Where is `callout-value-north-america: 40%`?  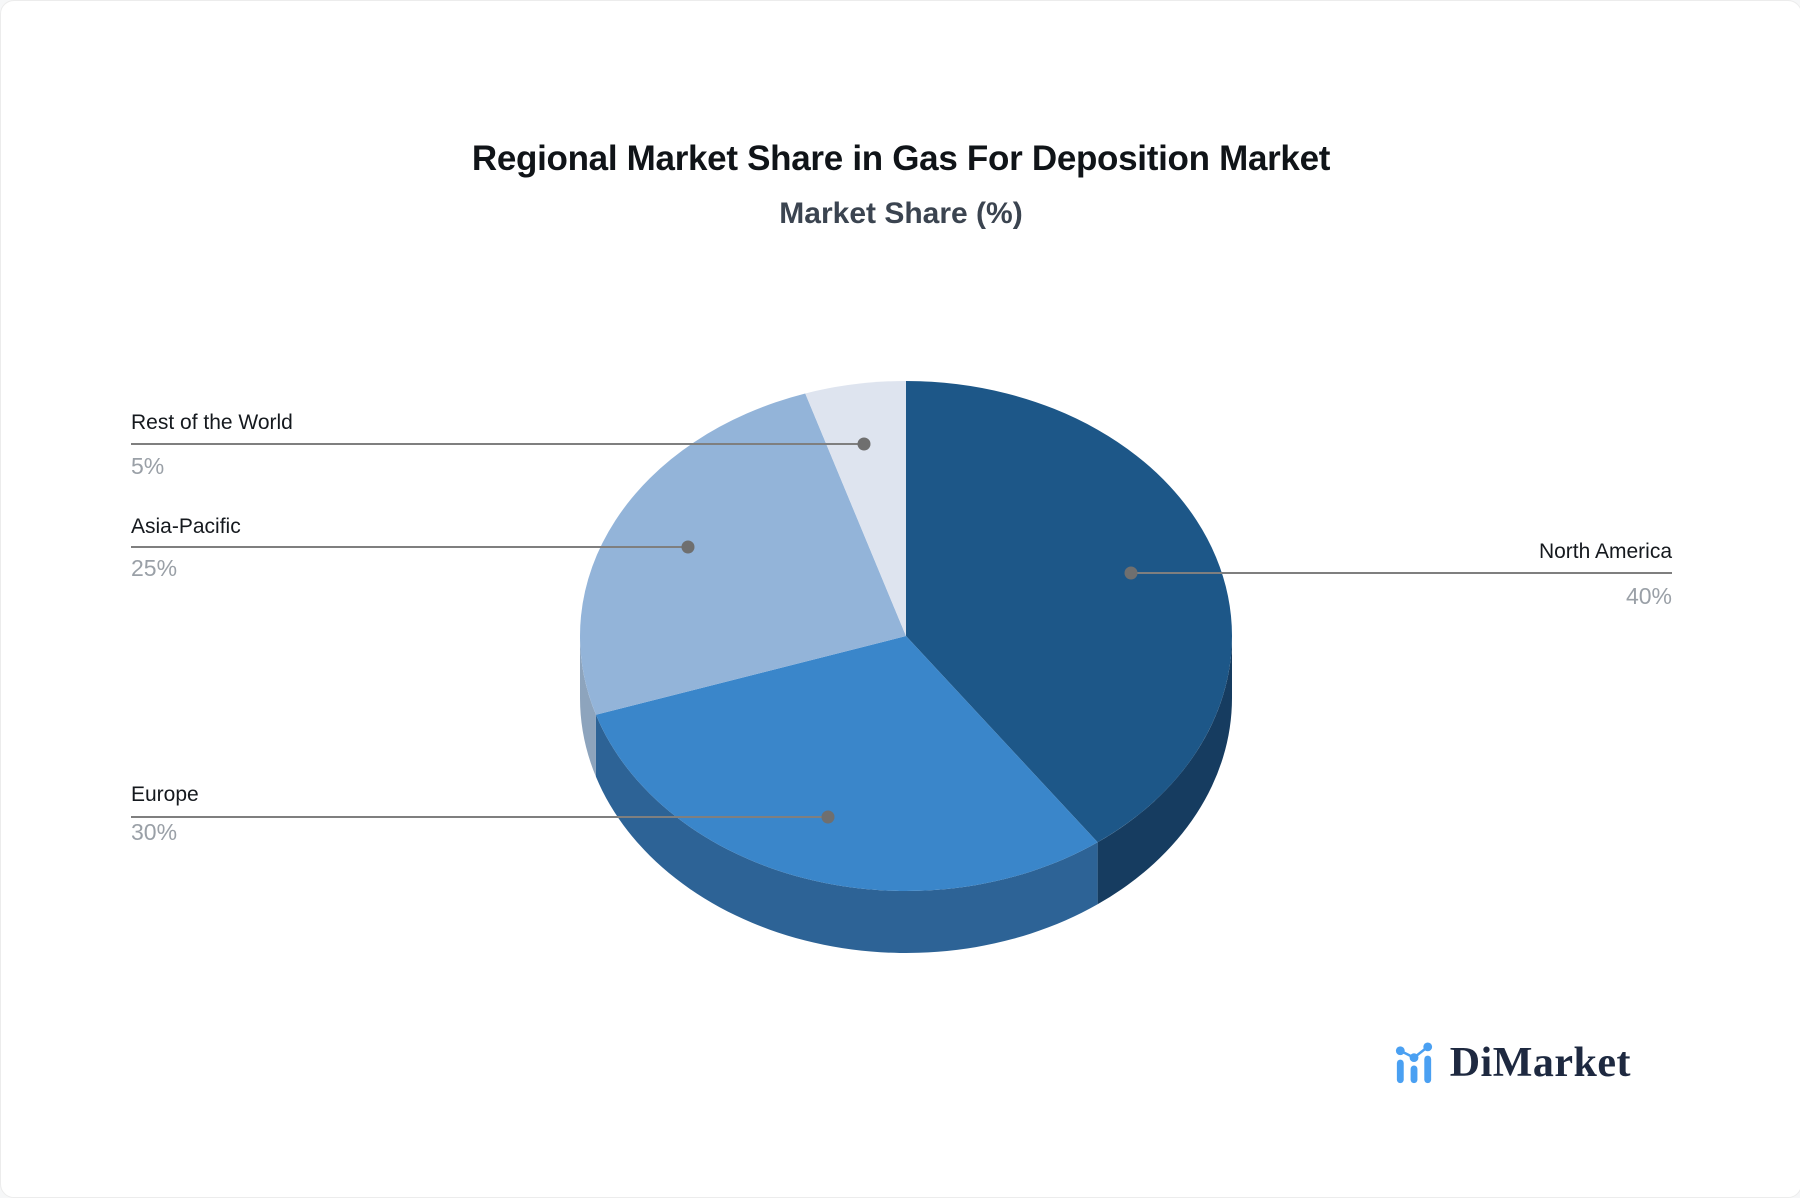 callout-value-north-america: 40% is located at coordinates (1648, 596).